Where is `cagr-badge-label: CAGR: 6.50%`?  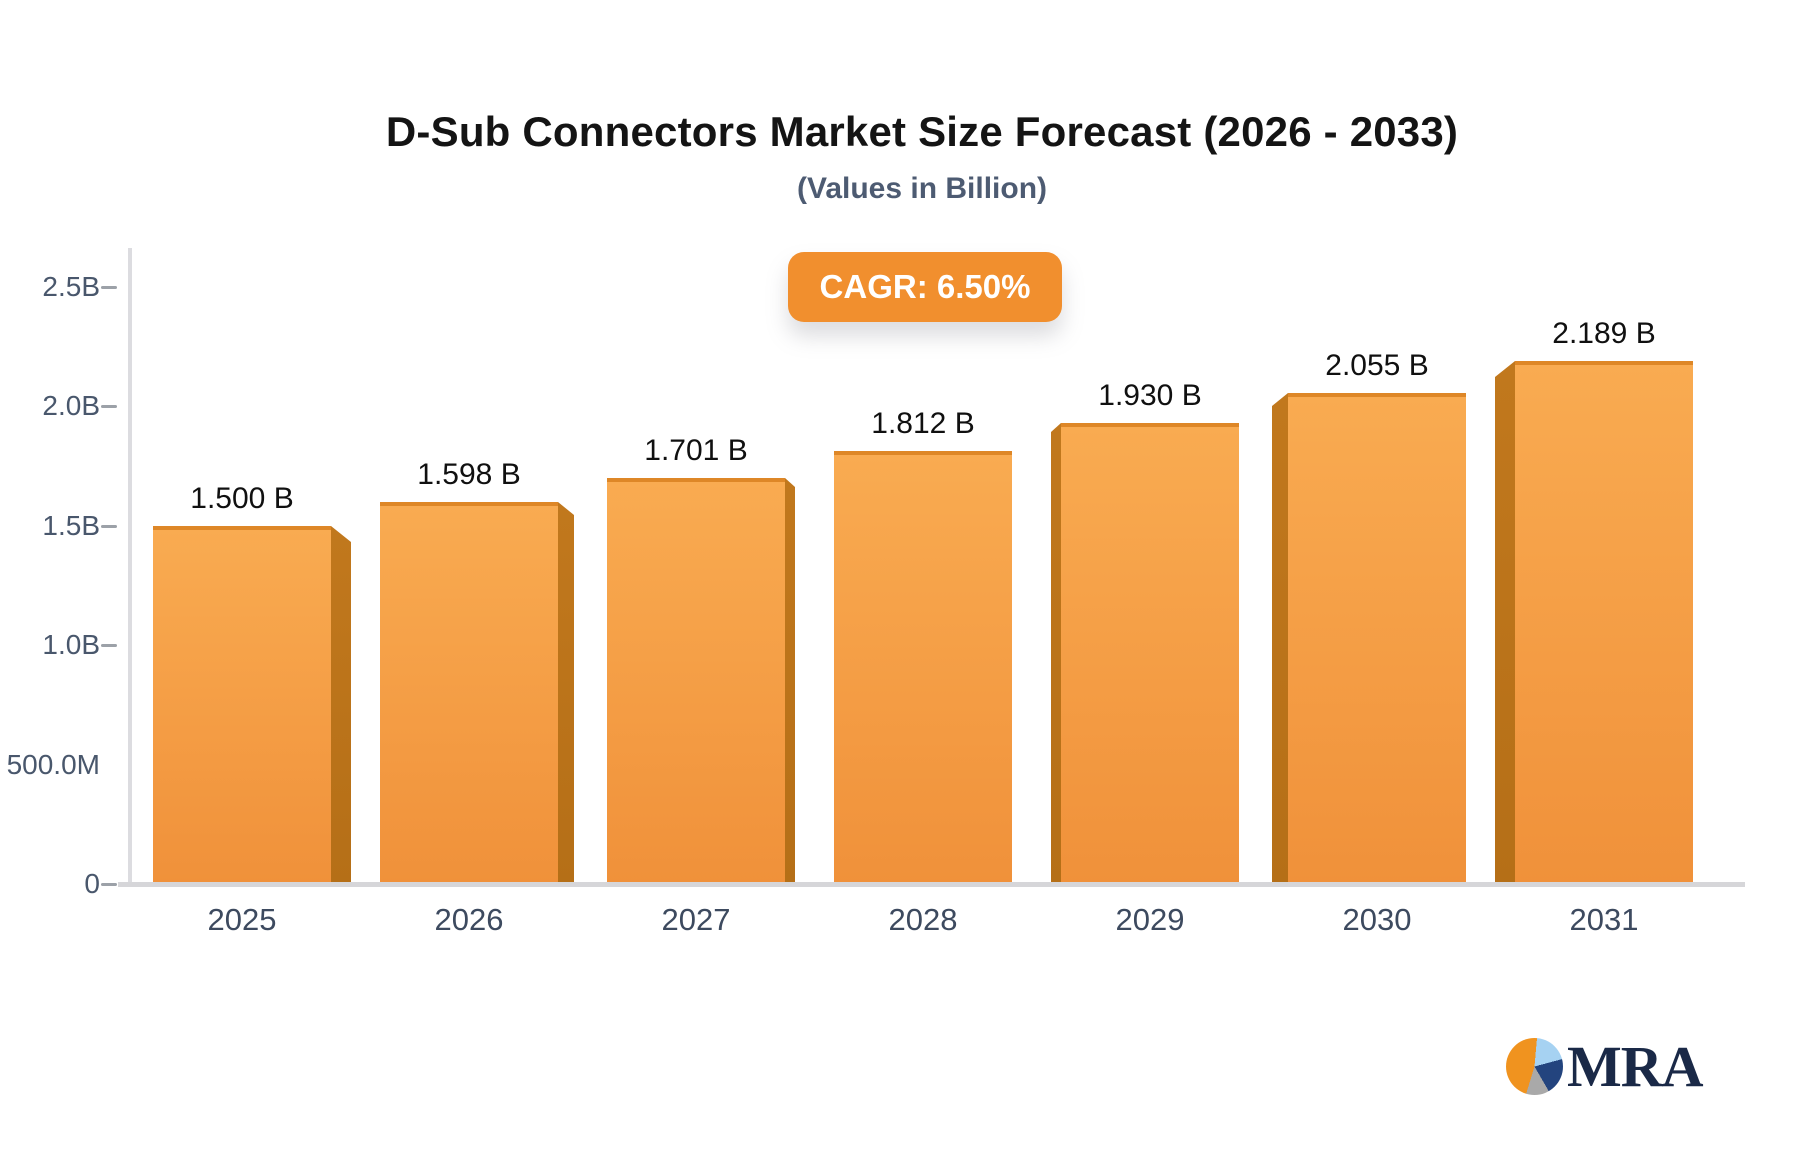
cagr-badge-label: CAGR: 6.50% is located at coordinates (925, 286).